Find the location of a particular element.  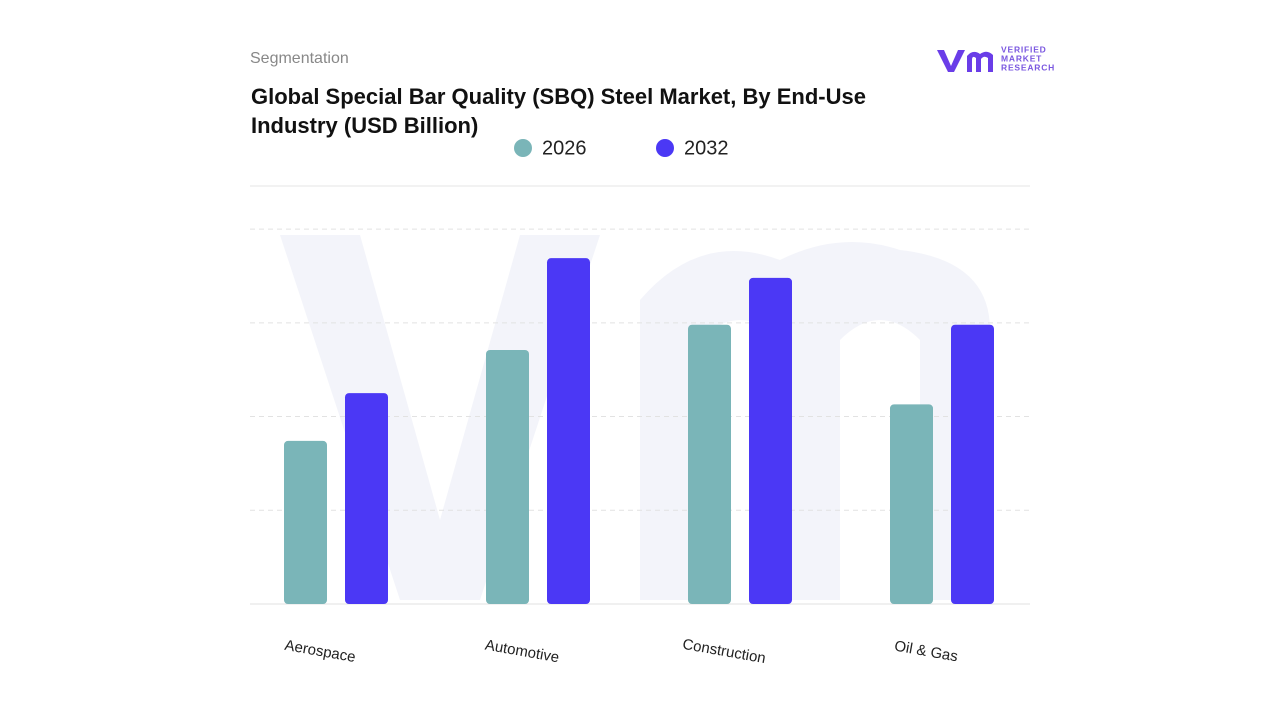

x-tick-label: Automotive is located at coordinates (522, 652).